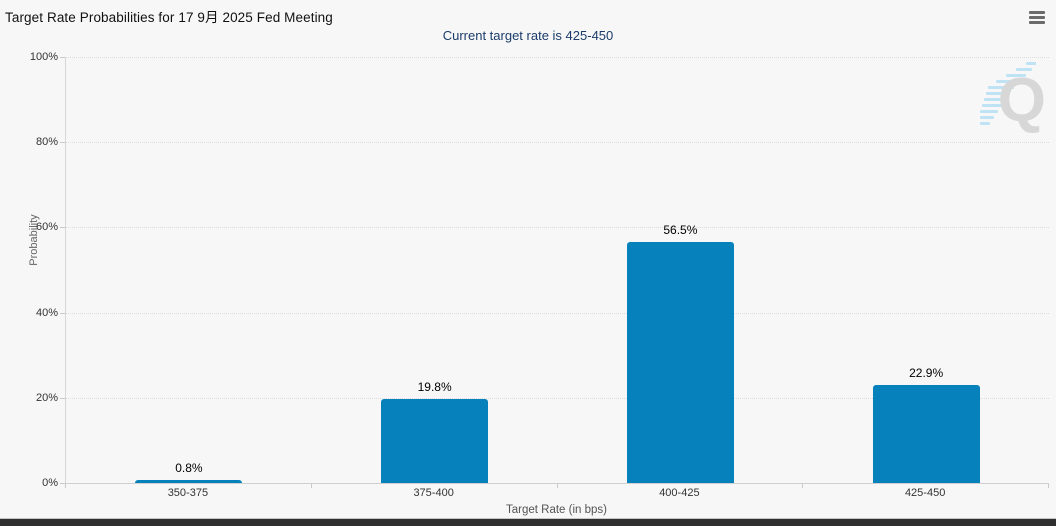 This screenshot has width=1056, height=526. Describe the element at coordinates (528, 35) in the screenshot. I see `chart-subtitle: Current target rate is 425-450` at that location.